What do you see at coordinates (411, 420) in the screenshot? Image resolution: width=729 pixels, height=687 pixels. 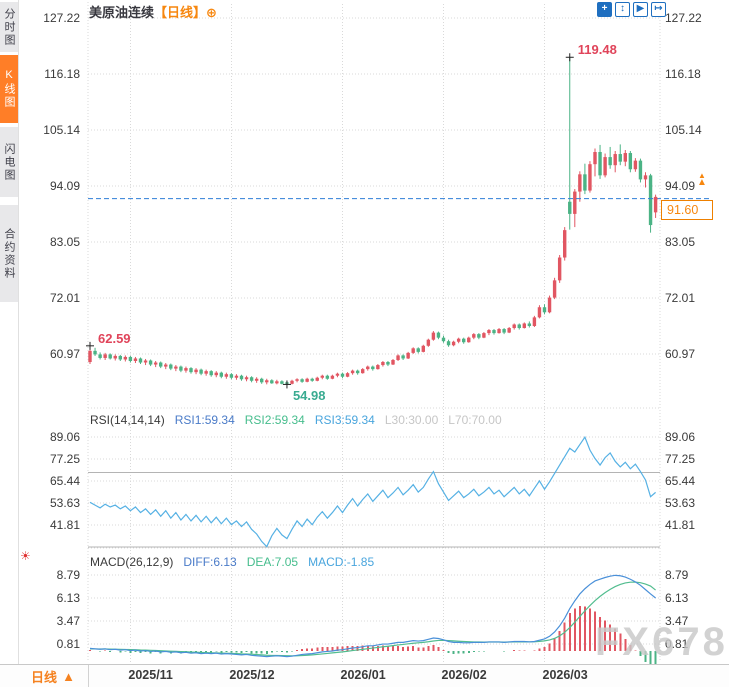 I see `rsi-l30: L30:30.00` at bounding box center [411, 420].